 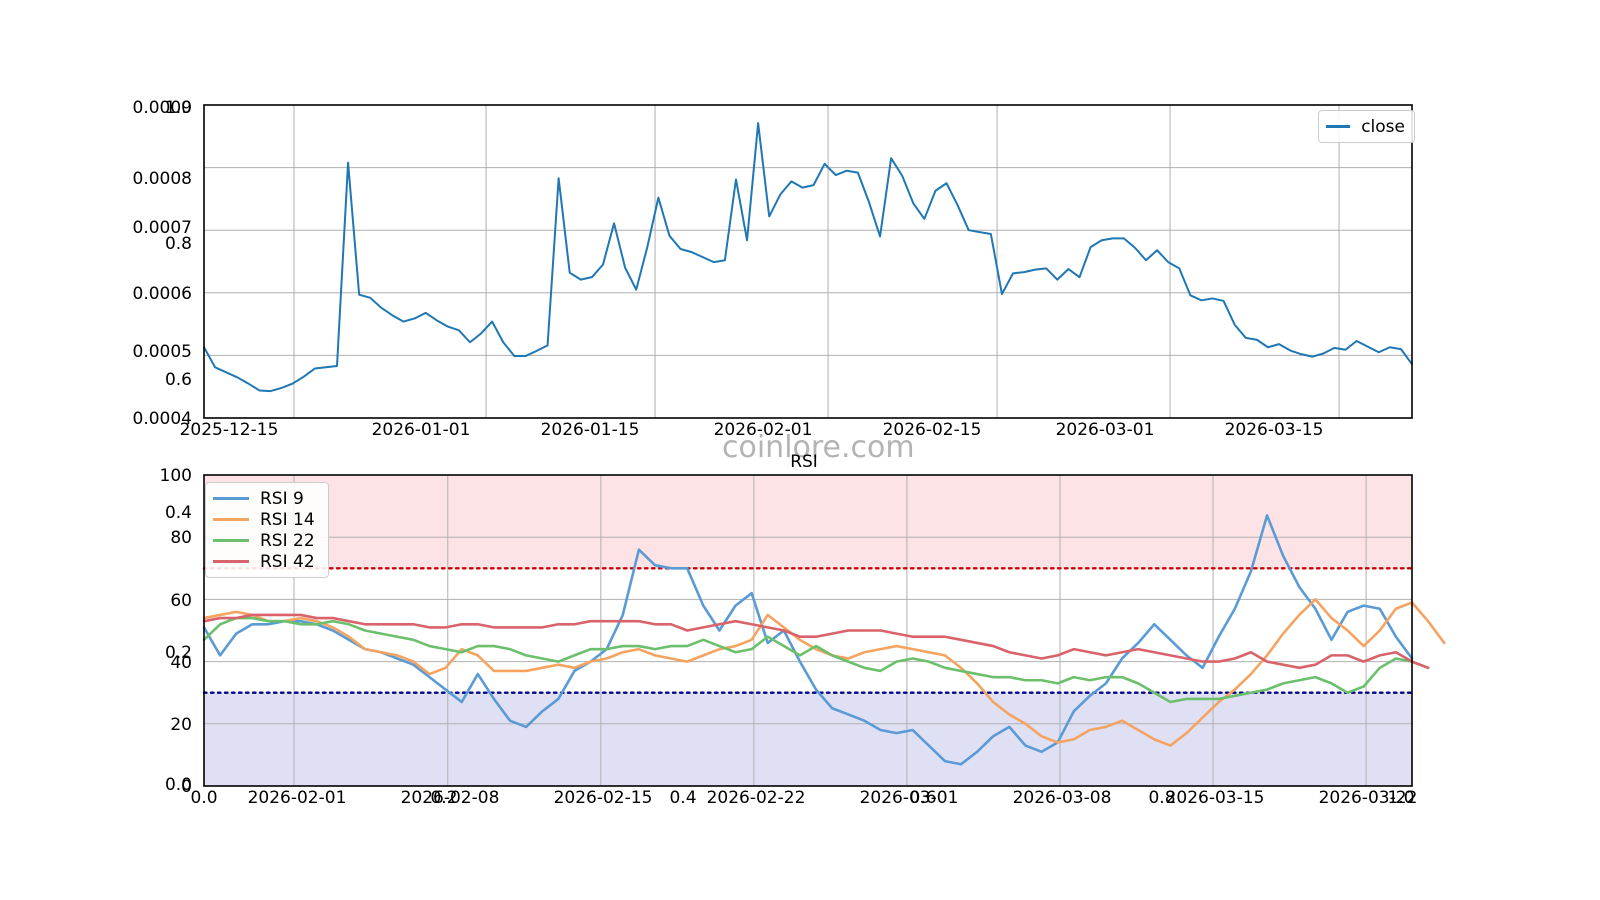 I want to click on rsi-y-tick-80: 80, so click(x=181, y=538).